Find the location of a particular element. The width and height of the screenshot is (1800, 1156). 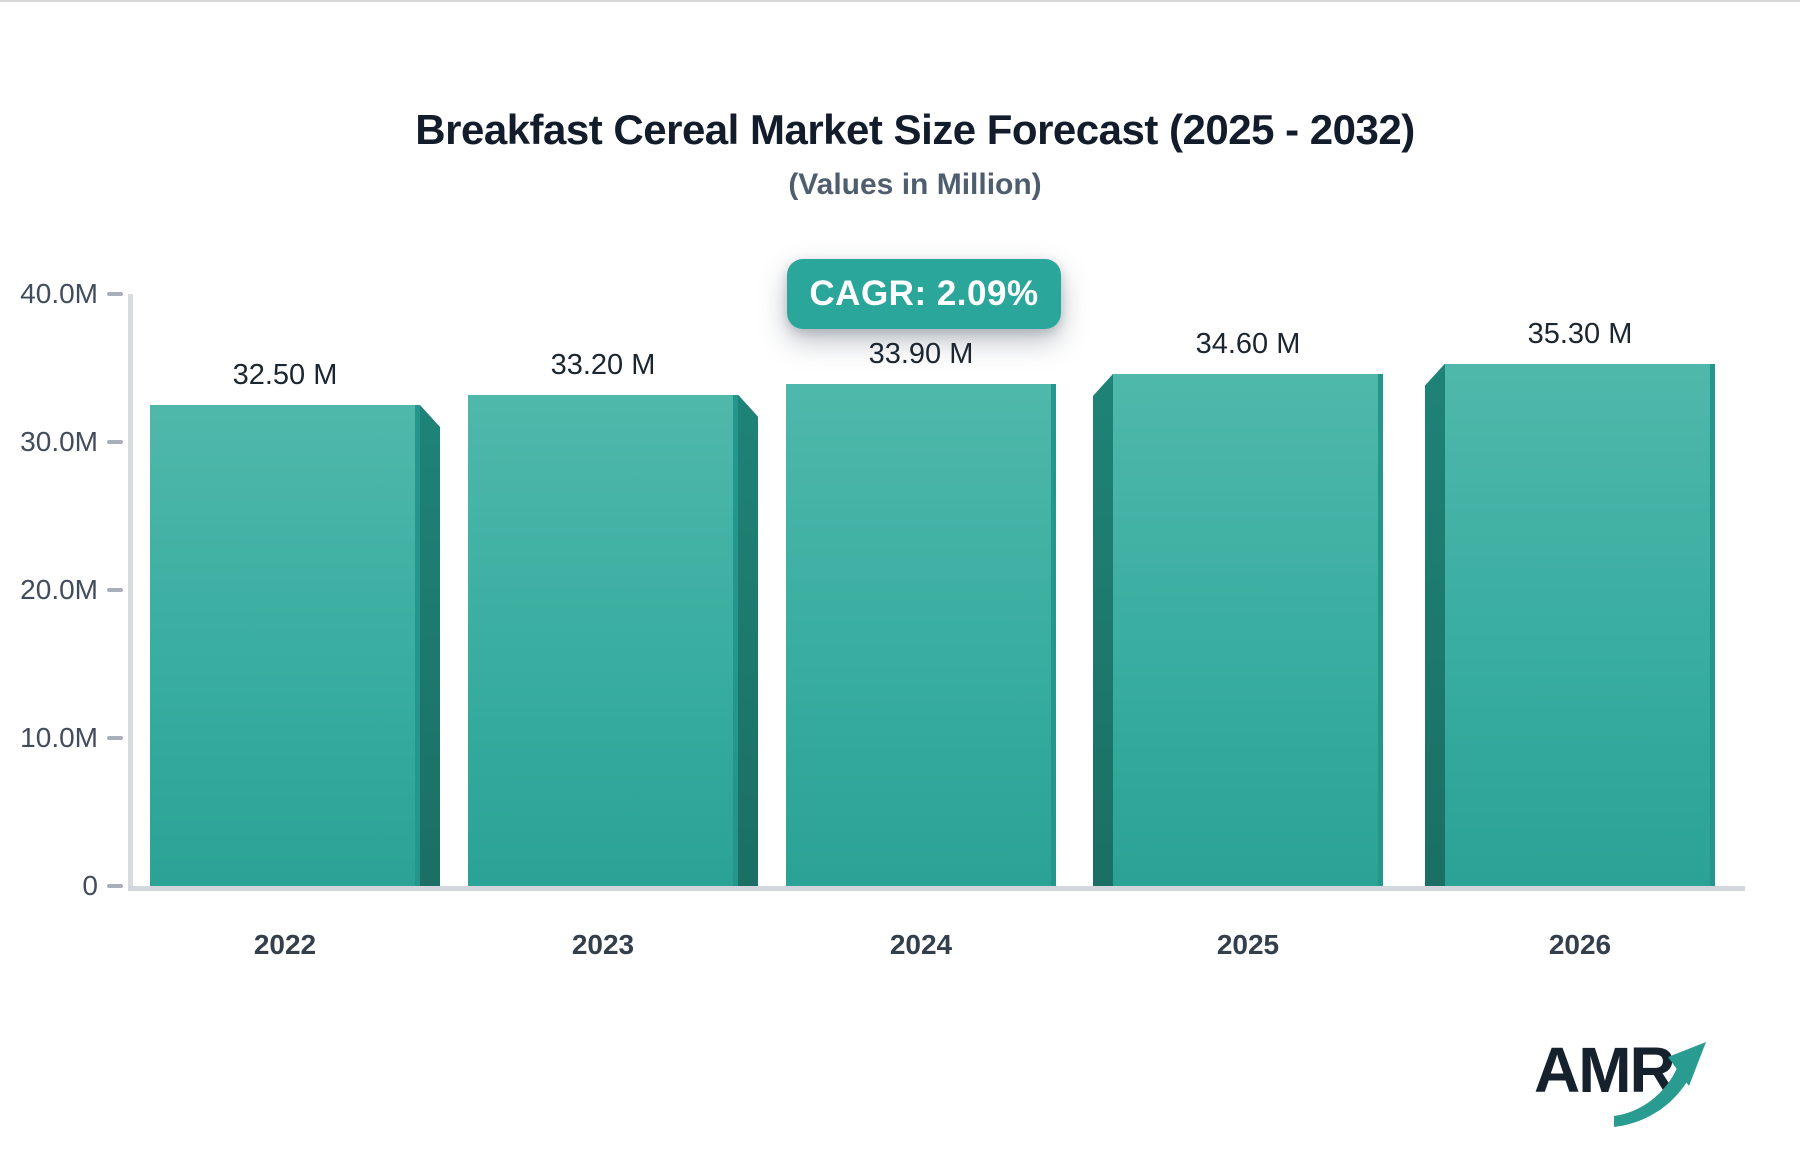

cagr-badge: CAGR: 2.09% is located at coordinates (924, 294).